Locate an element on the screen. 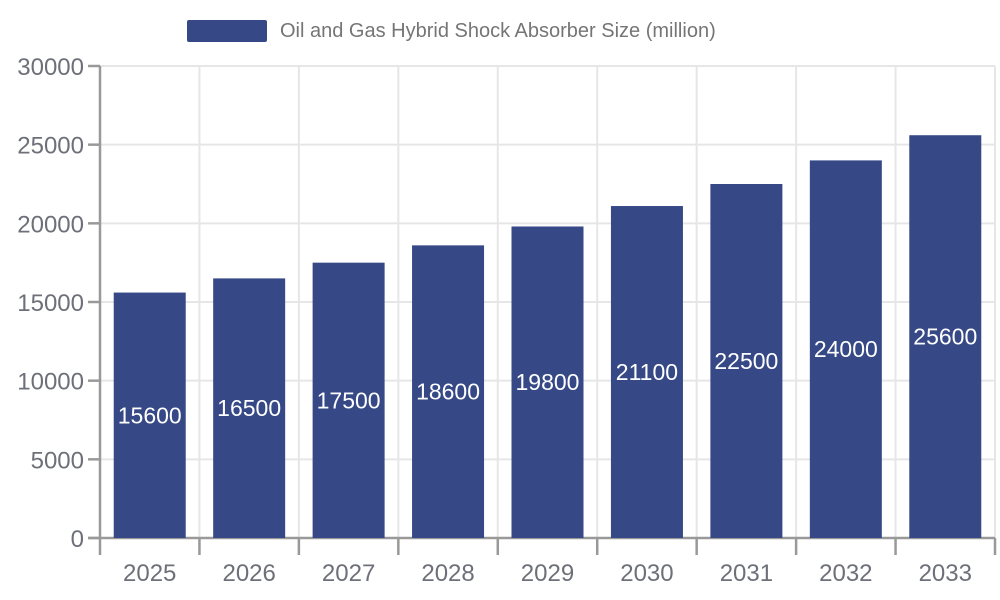  bar-value-label: 22500 is located at coordinates (746, 361).